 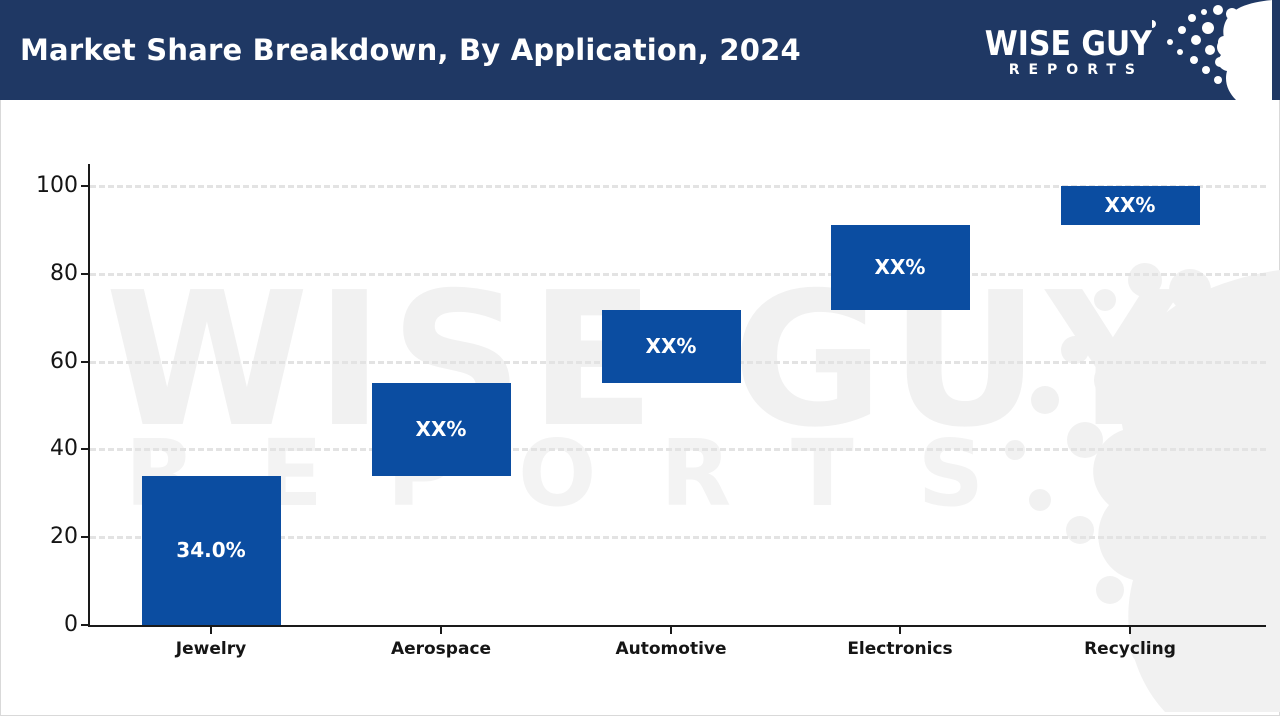 What do you see at coordinates (677, 626) in the screenshot?
I see `x-axis-spine` at bounding box center [677, 626].